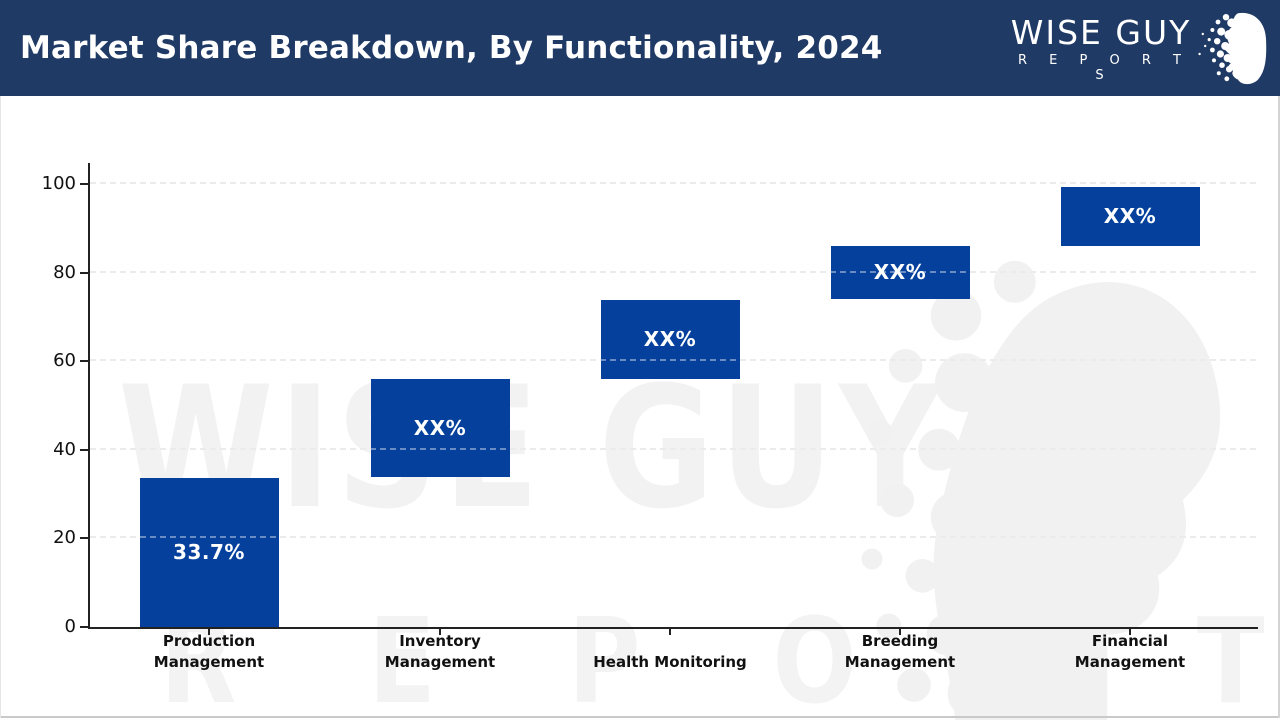 Image resolution: width=1280 pixels, height=720 pixels. Describe the element at coordinates (70, 626) in the screenshot. I see `y-tick-label-0: 0` at that location.